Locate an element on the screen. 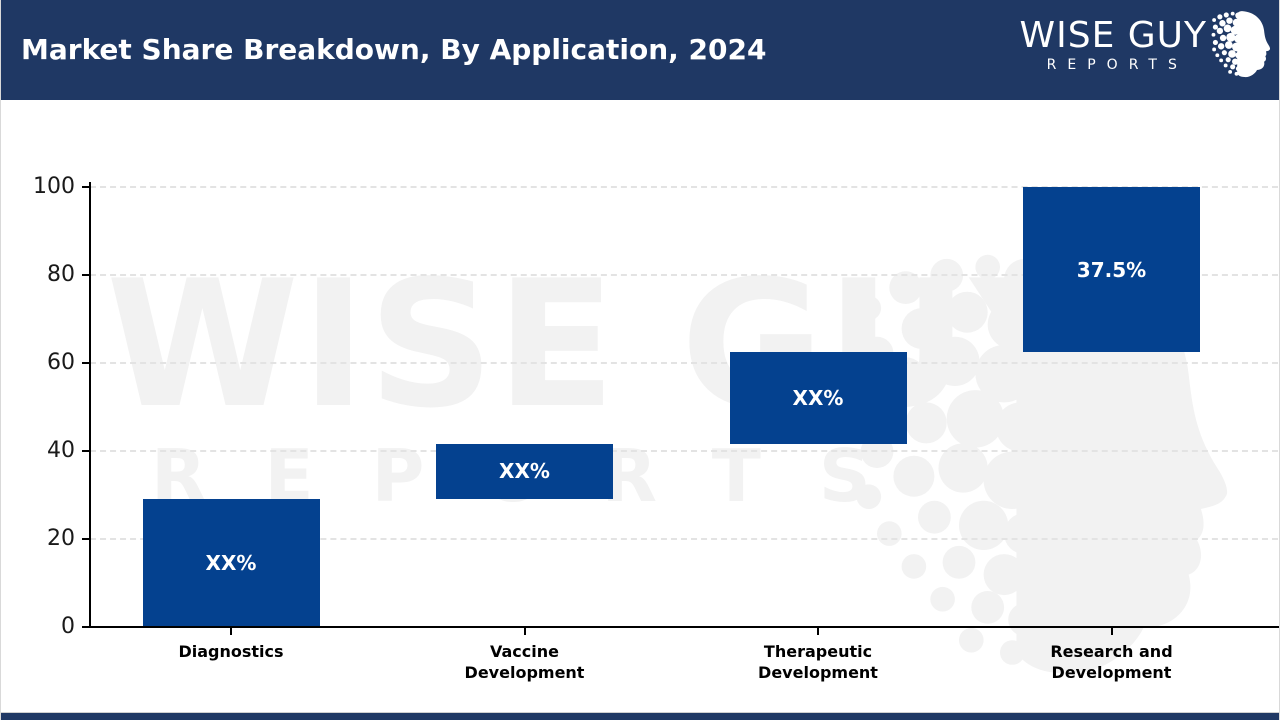 Image resolution: width=1280 pixels, height=720 pixels. x-category-label: Research and Development is located at coordinates (1111, 662).